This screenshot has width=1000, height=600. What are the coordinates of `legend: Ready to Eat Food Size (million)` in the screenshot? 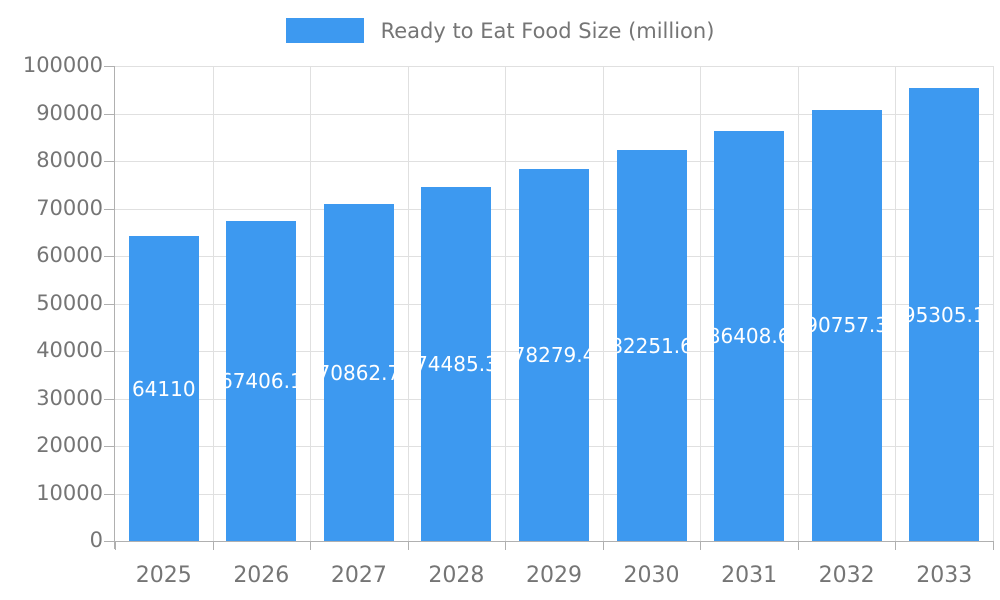 It's located at (500, 30).